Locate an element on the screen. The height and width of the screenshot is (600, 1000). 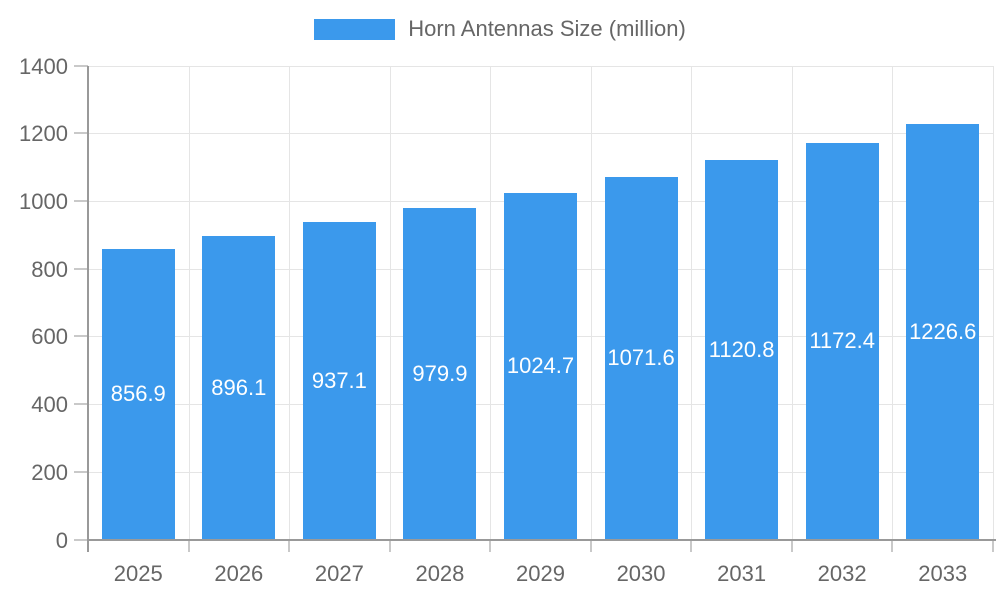
y-tick-label: 1400 is located at coordinates (43, 66).